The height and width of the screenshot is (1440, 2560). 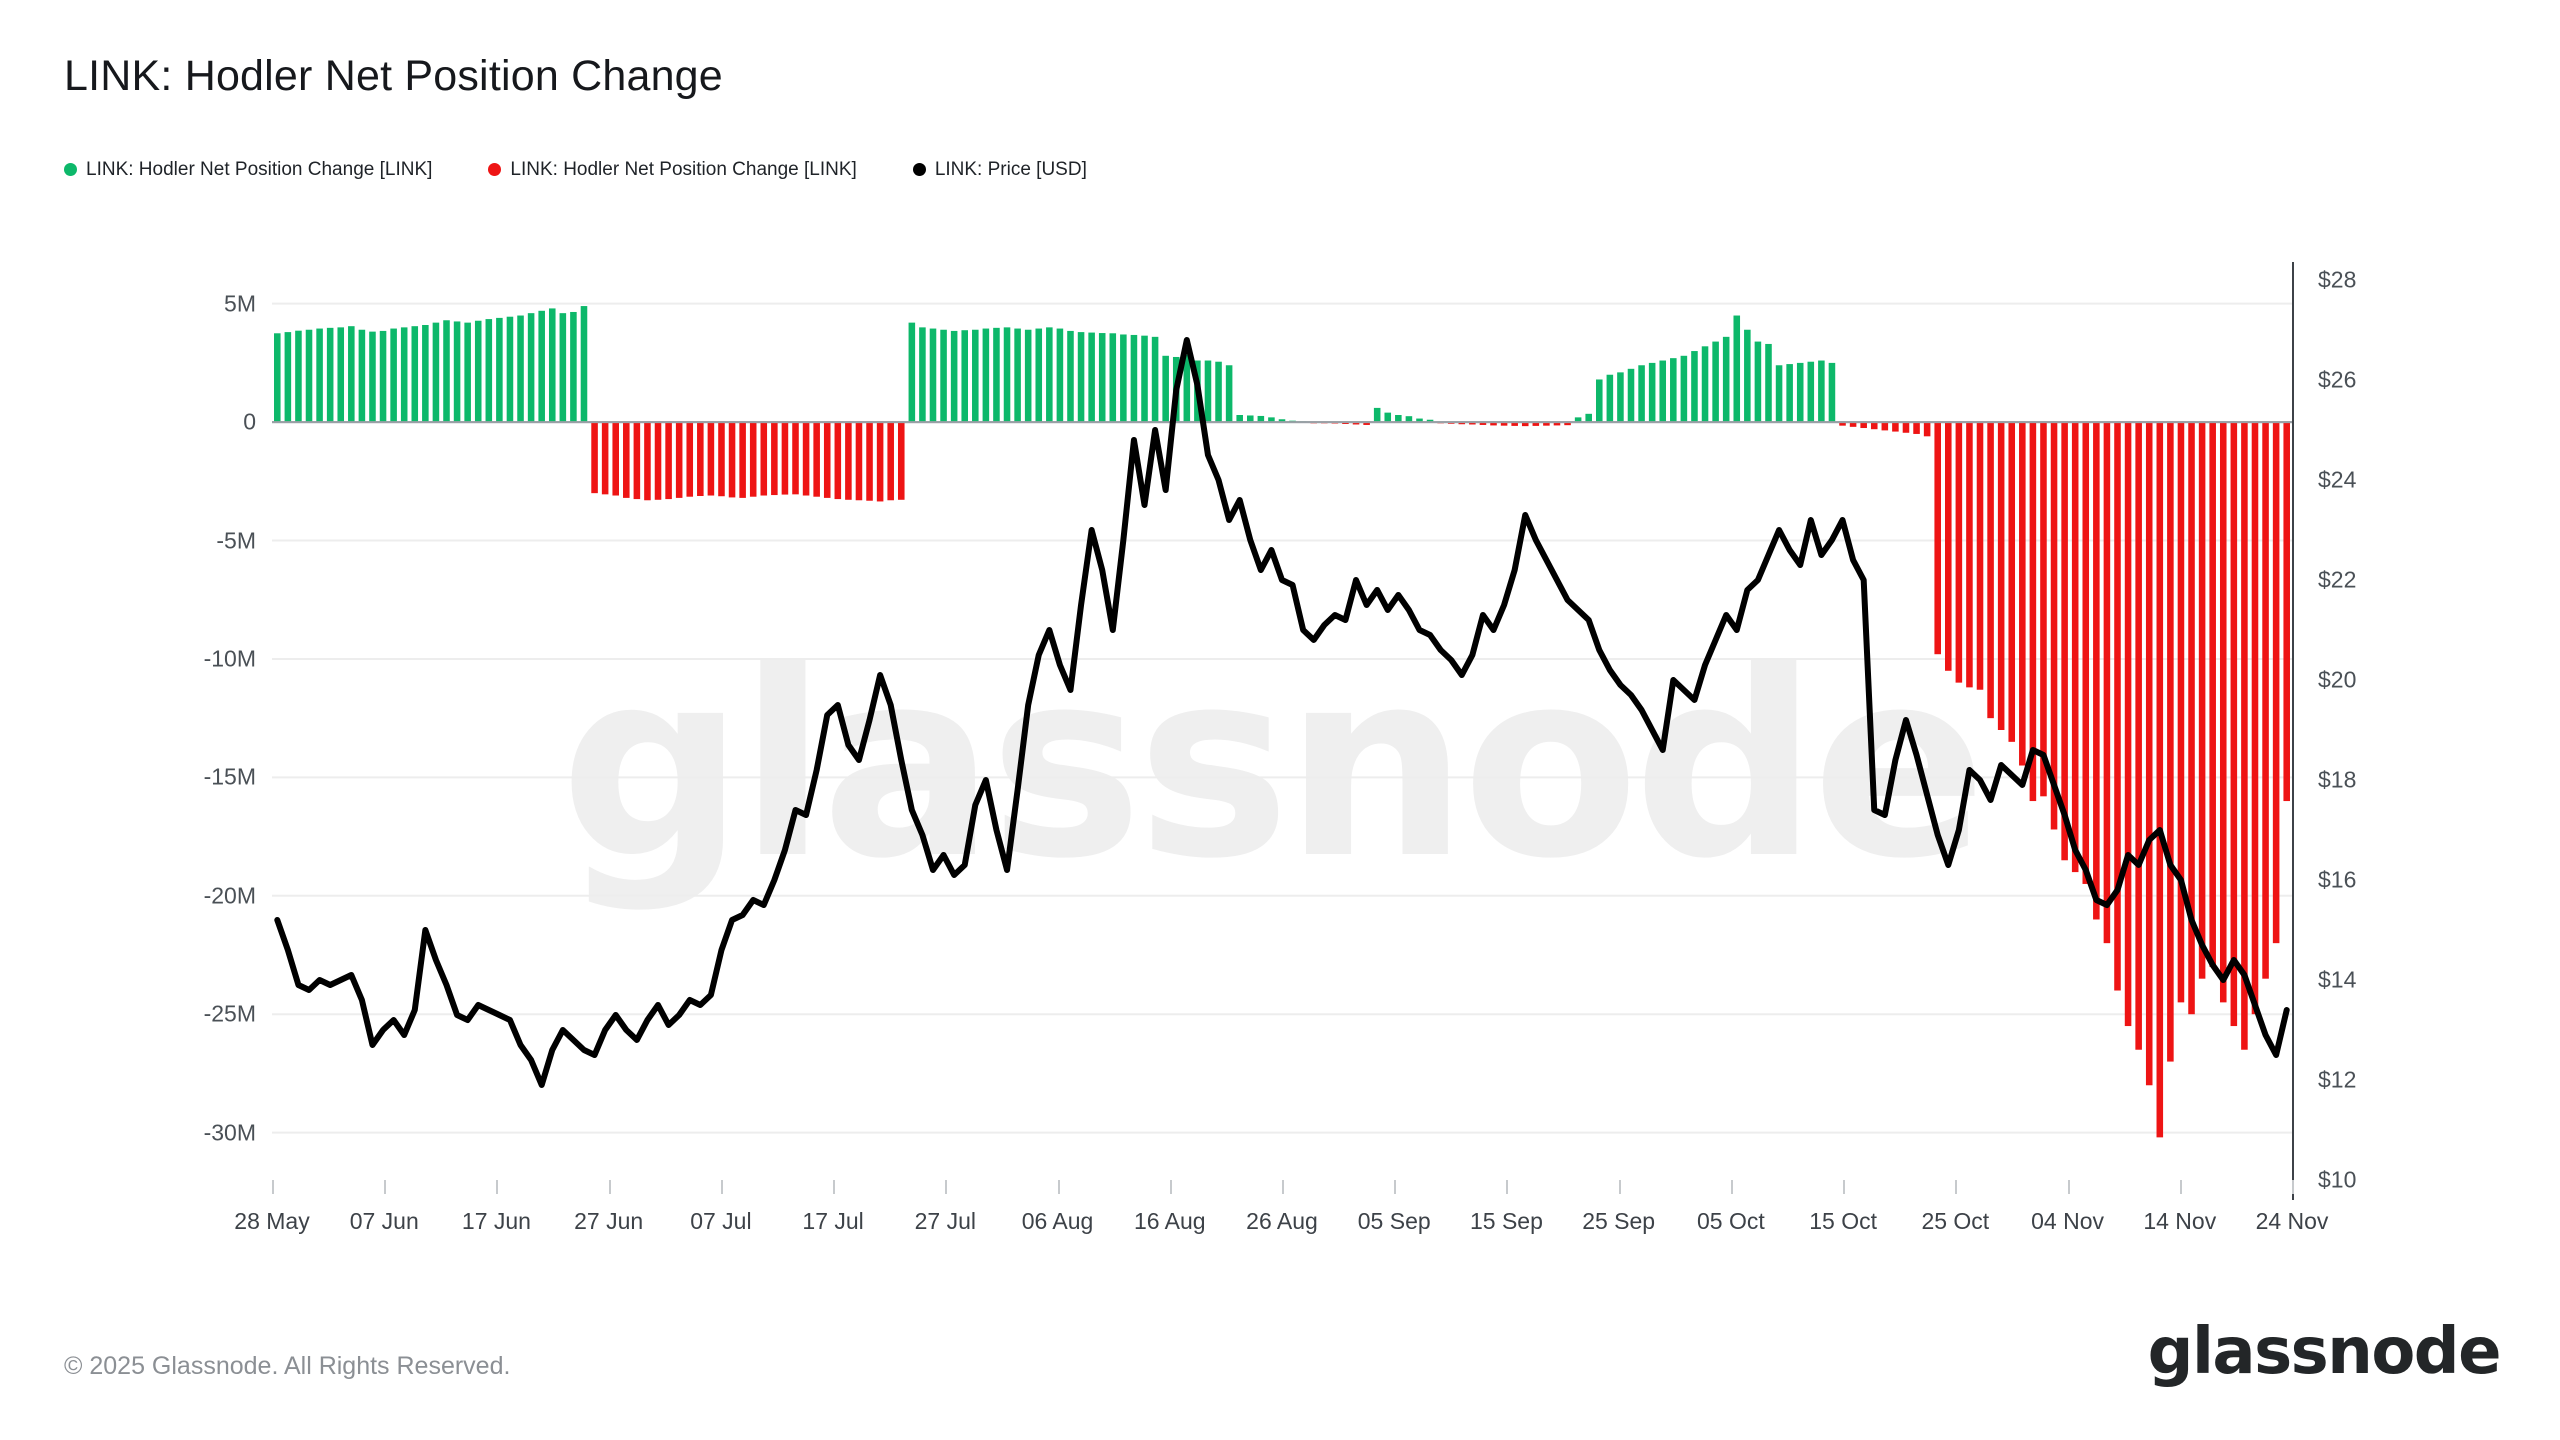 I want to click on y-axis-right-tick: $12, so click(x=2337, y=1079).